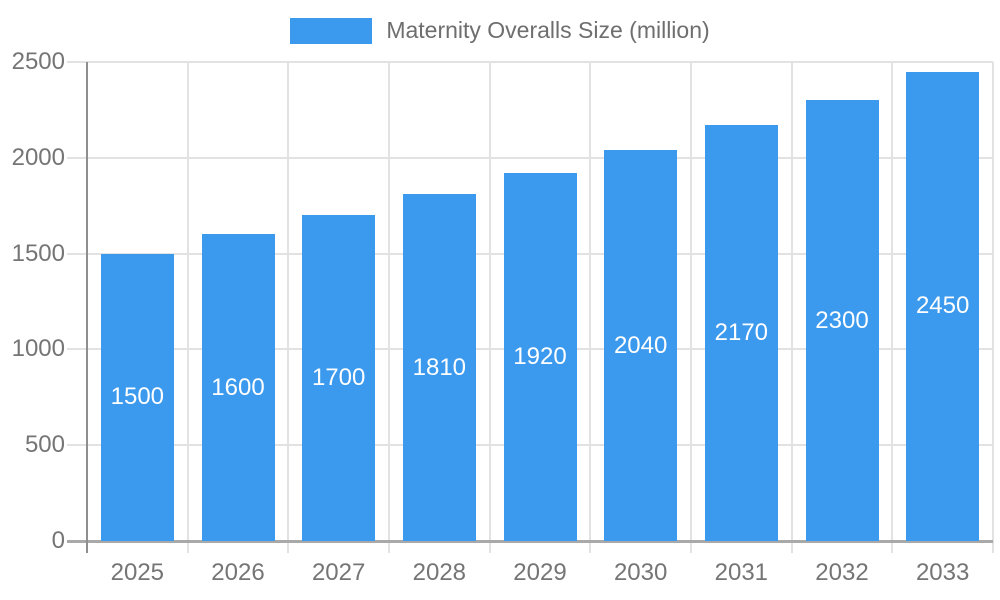  I want to click on bar-2027: 1700, so click(339, 378).